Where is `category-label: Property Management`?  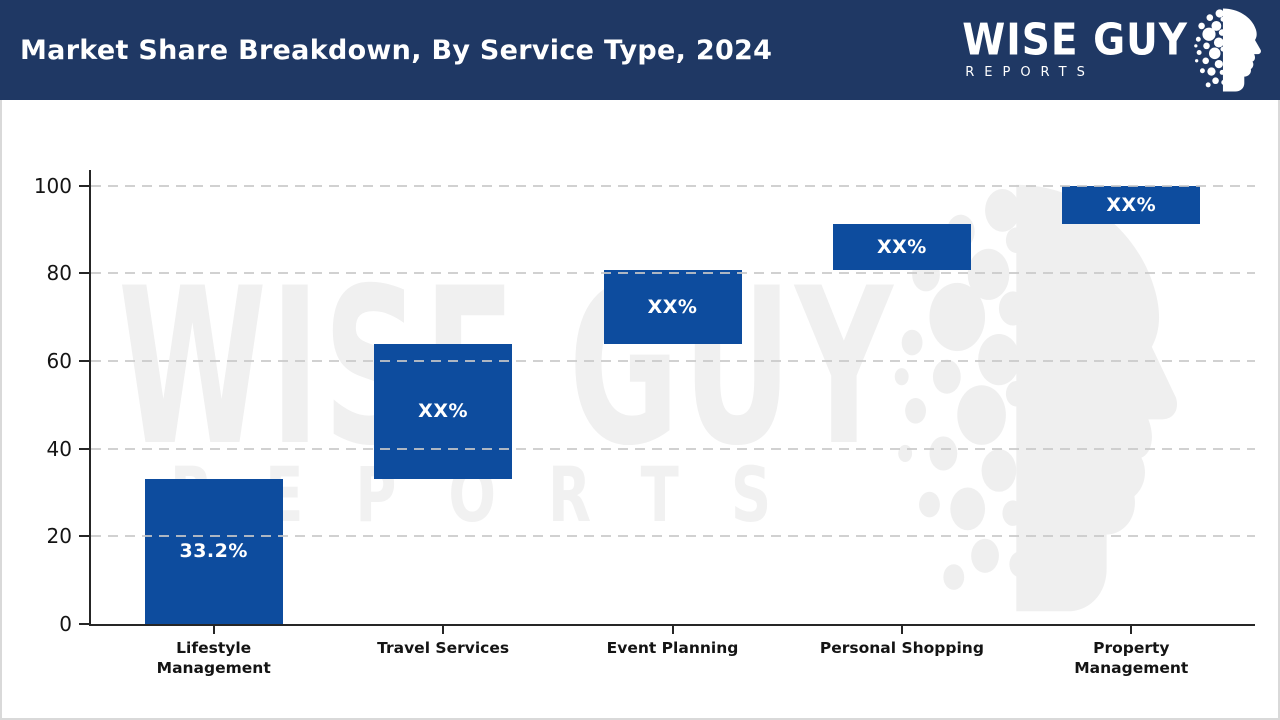
category-label: Property Management is located at coordinates (1131, 658).